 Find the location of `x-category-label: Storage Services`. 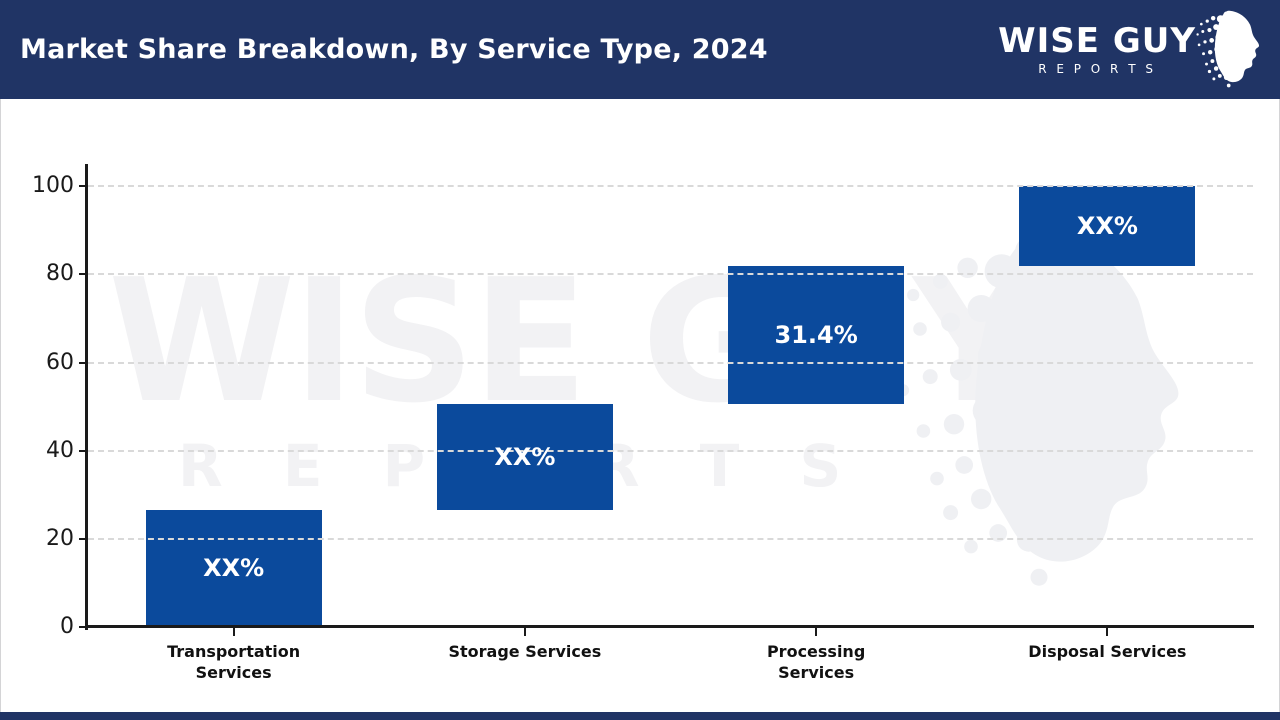

x-category-label: Storage Services is located at coordinates (525, 651).